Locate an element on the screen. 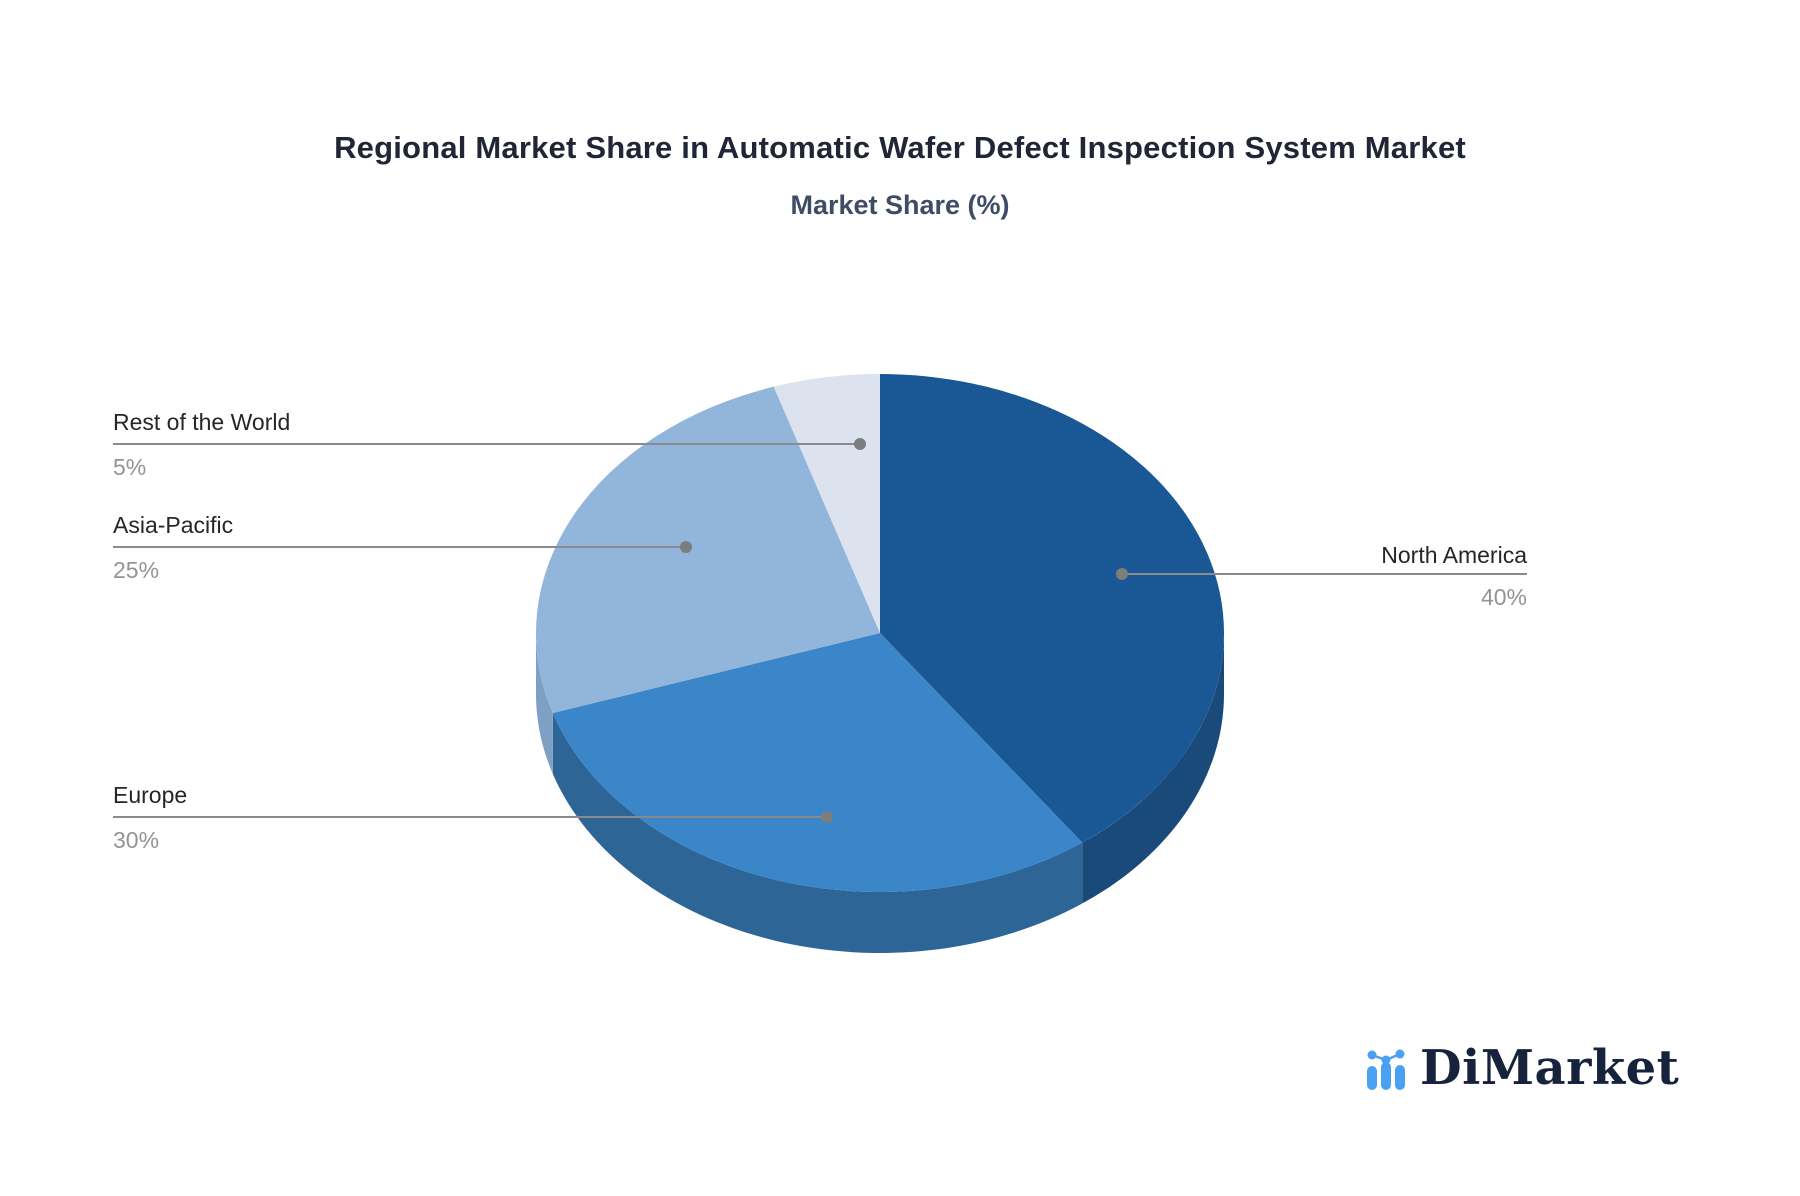  pie-slice-europe is located at coordinates (817, 763).